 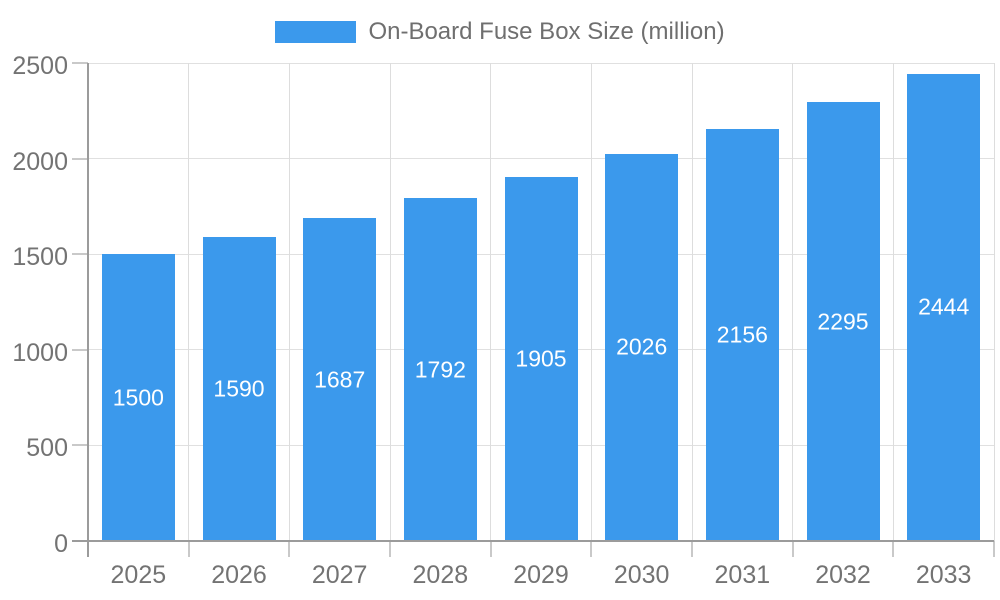 I want to click on bar-2033, so click(x=944, y=307).